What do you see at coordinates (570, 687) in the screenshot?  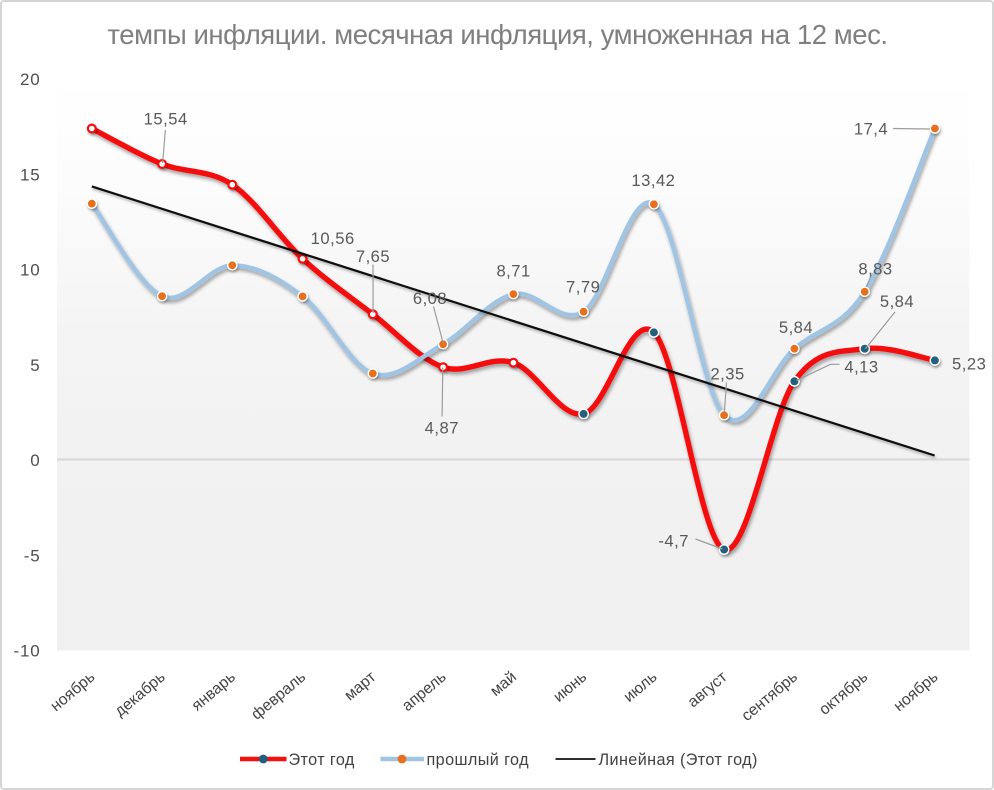 I see `svg-text: июнь` at bounding box center [570, 687].